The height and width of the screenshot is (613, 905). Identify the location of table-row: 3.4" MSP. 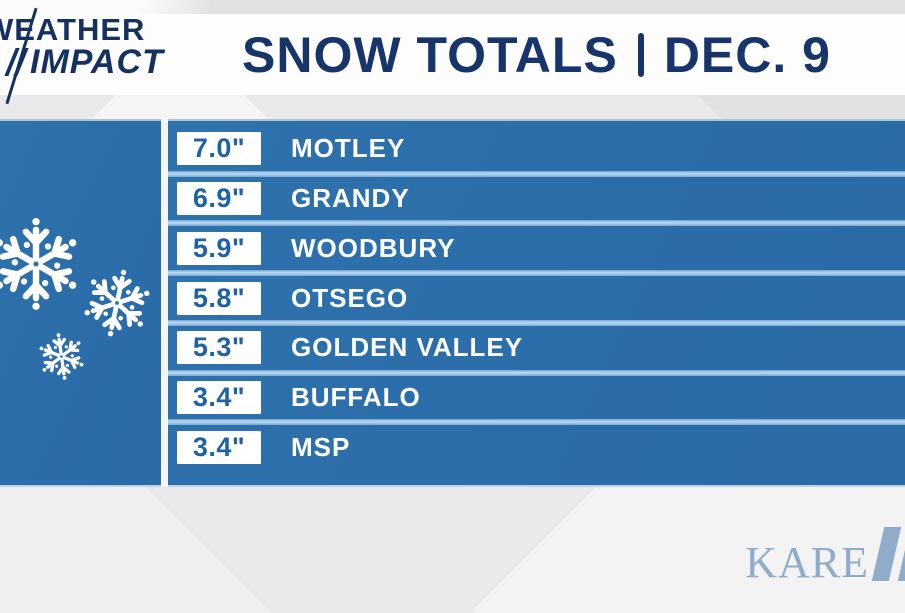
(536, 447).